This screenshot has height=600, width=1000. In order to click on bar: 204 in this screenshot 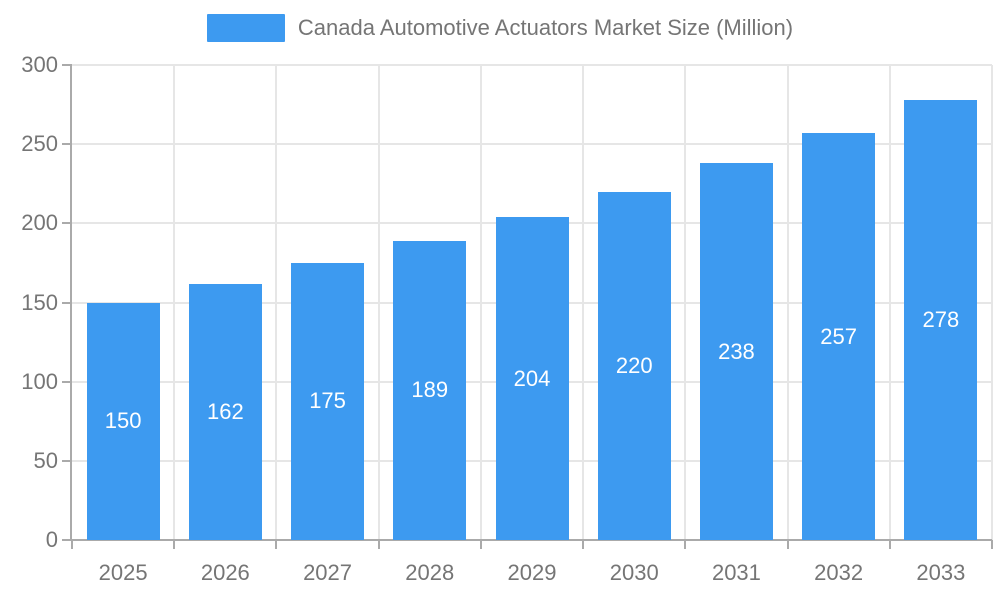, I will do `click(532, 378)`.